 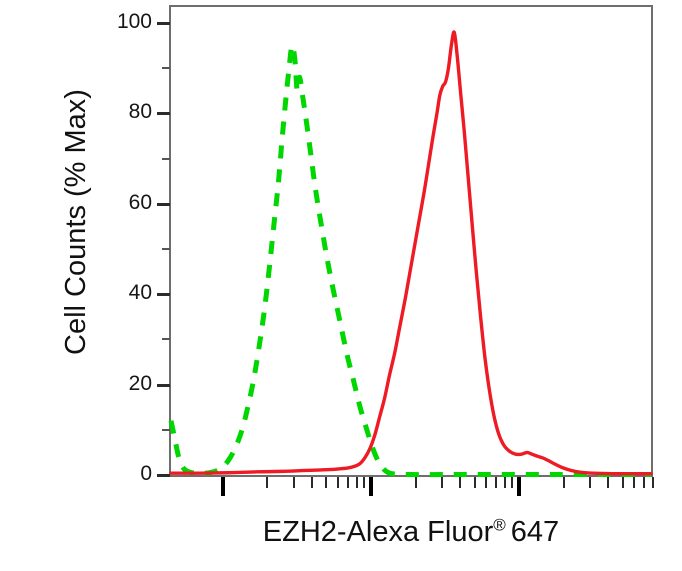 I want to click on y-axis-spine, so click(x=170, y=241).